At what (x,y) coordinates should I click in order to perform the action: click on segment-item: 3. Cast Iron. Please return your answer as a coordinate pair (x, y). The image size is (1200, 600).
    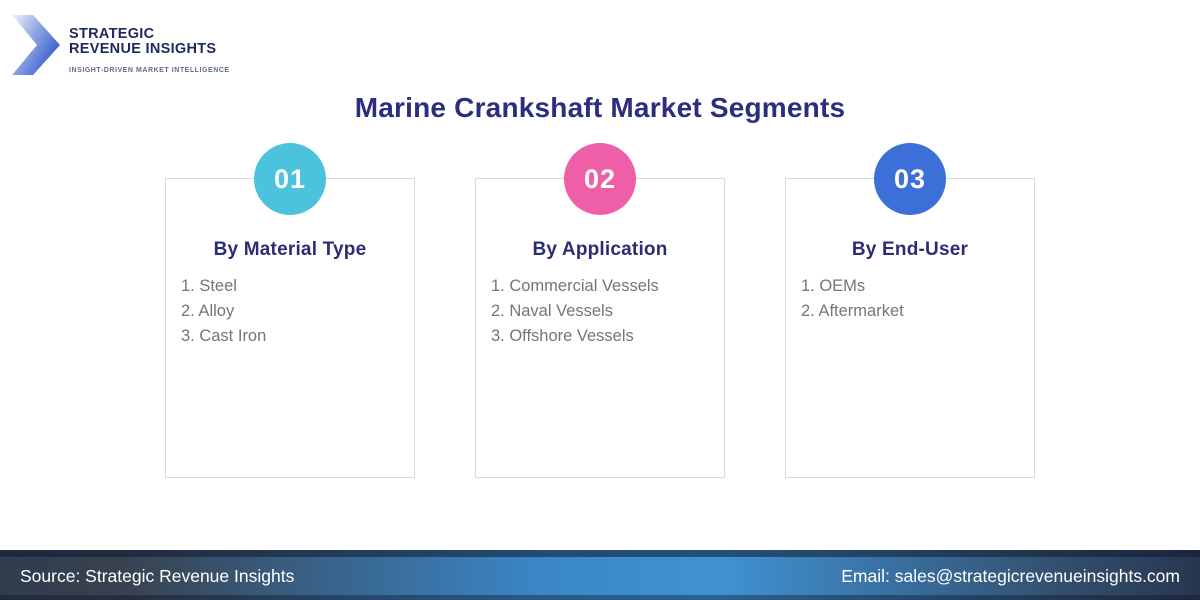
    Looking at the image, I should click on (224, 336).